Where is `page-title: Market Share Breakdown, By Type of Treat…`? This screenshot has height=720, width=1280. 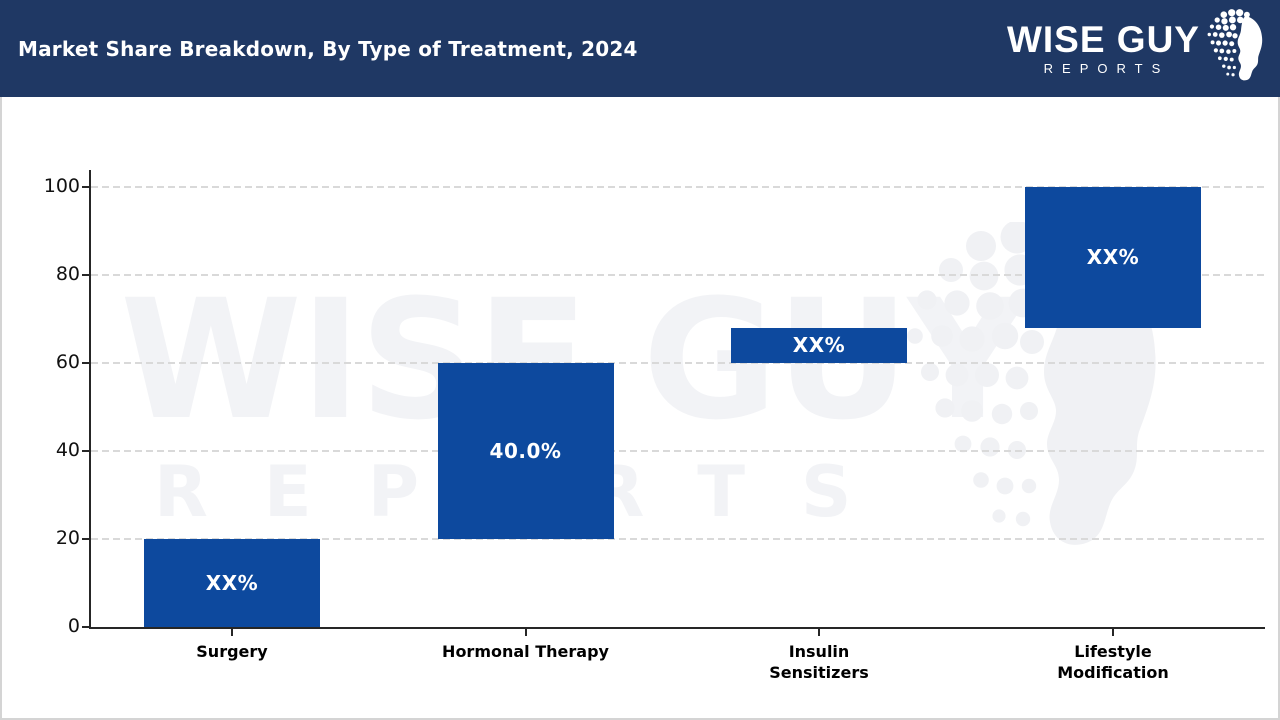
page-title: Market Share Breakdown, By Type of Treat… is located at coordinates (328, 48).